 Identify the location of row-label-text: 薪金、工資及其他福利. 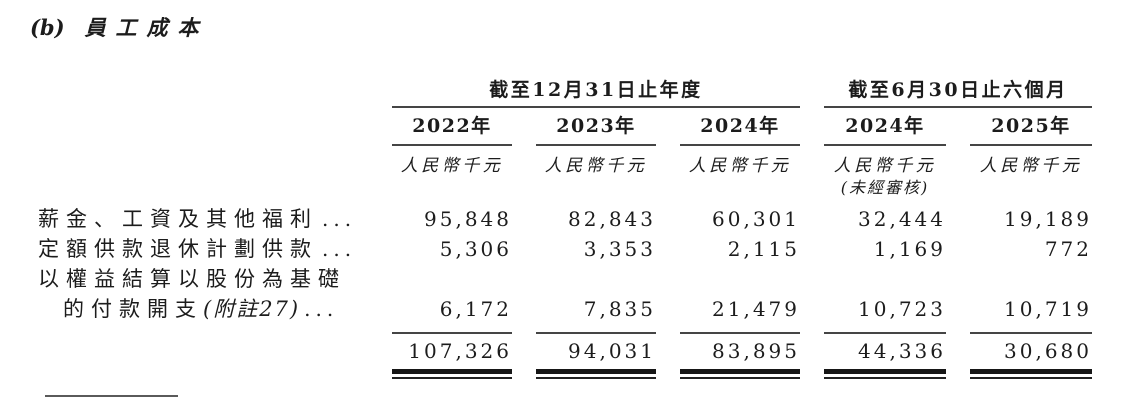
(178, 219).